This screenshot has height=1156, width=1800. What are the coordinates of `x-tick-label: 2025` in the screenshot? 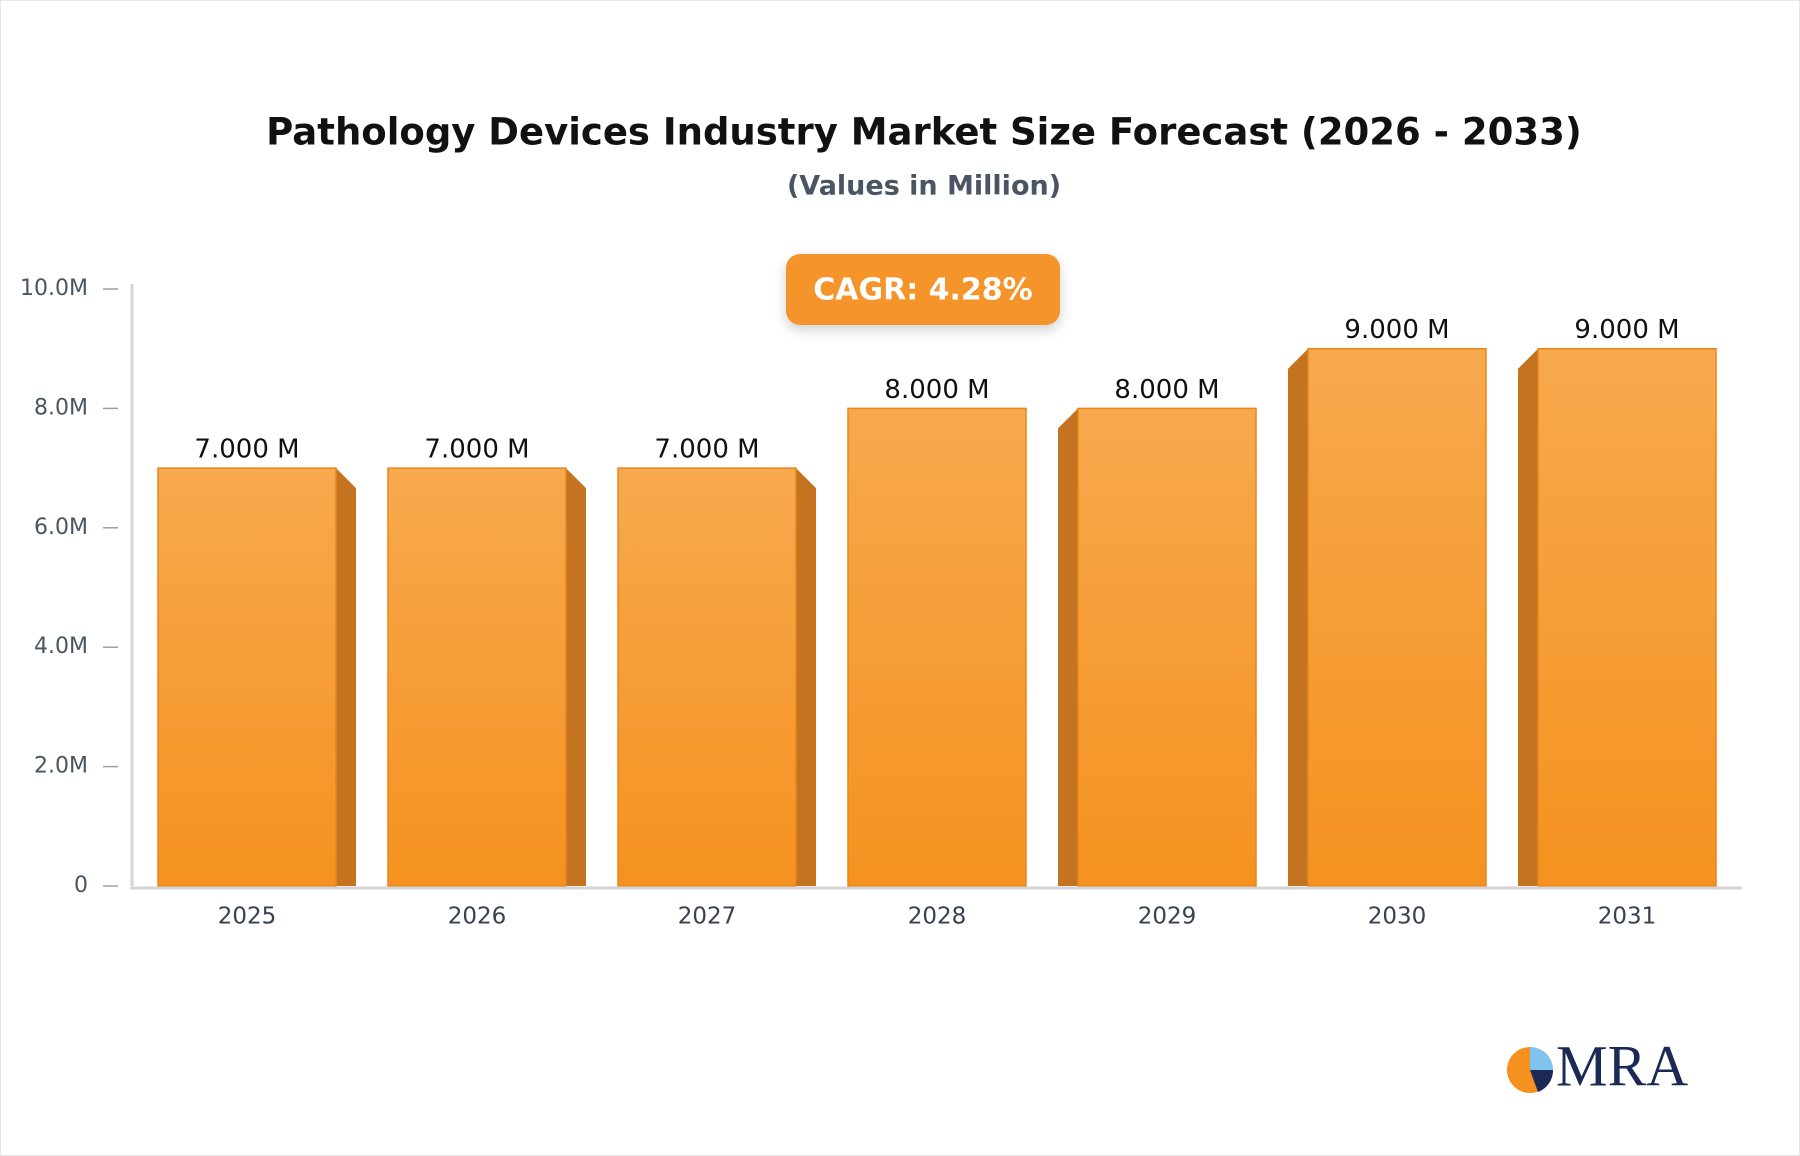 It's located at (247, 917).